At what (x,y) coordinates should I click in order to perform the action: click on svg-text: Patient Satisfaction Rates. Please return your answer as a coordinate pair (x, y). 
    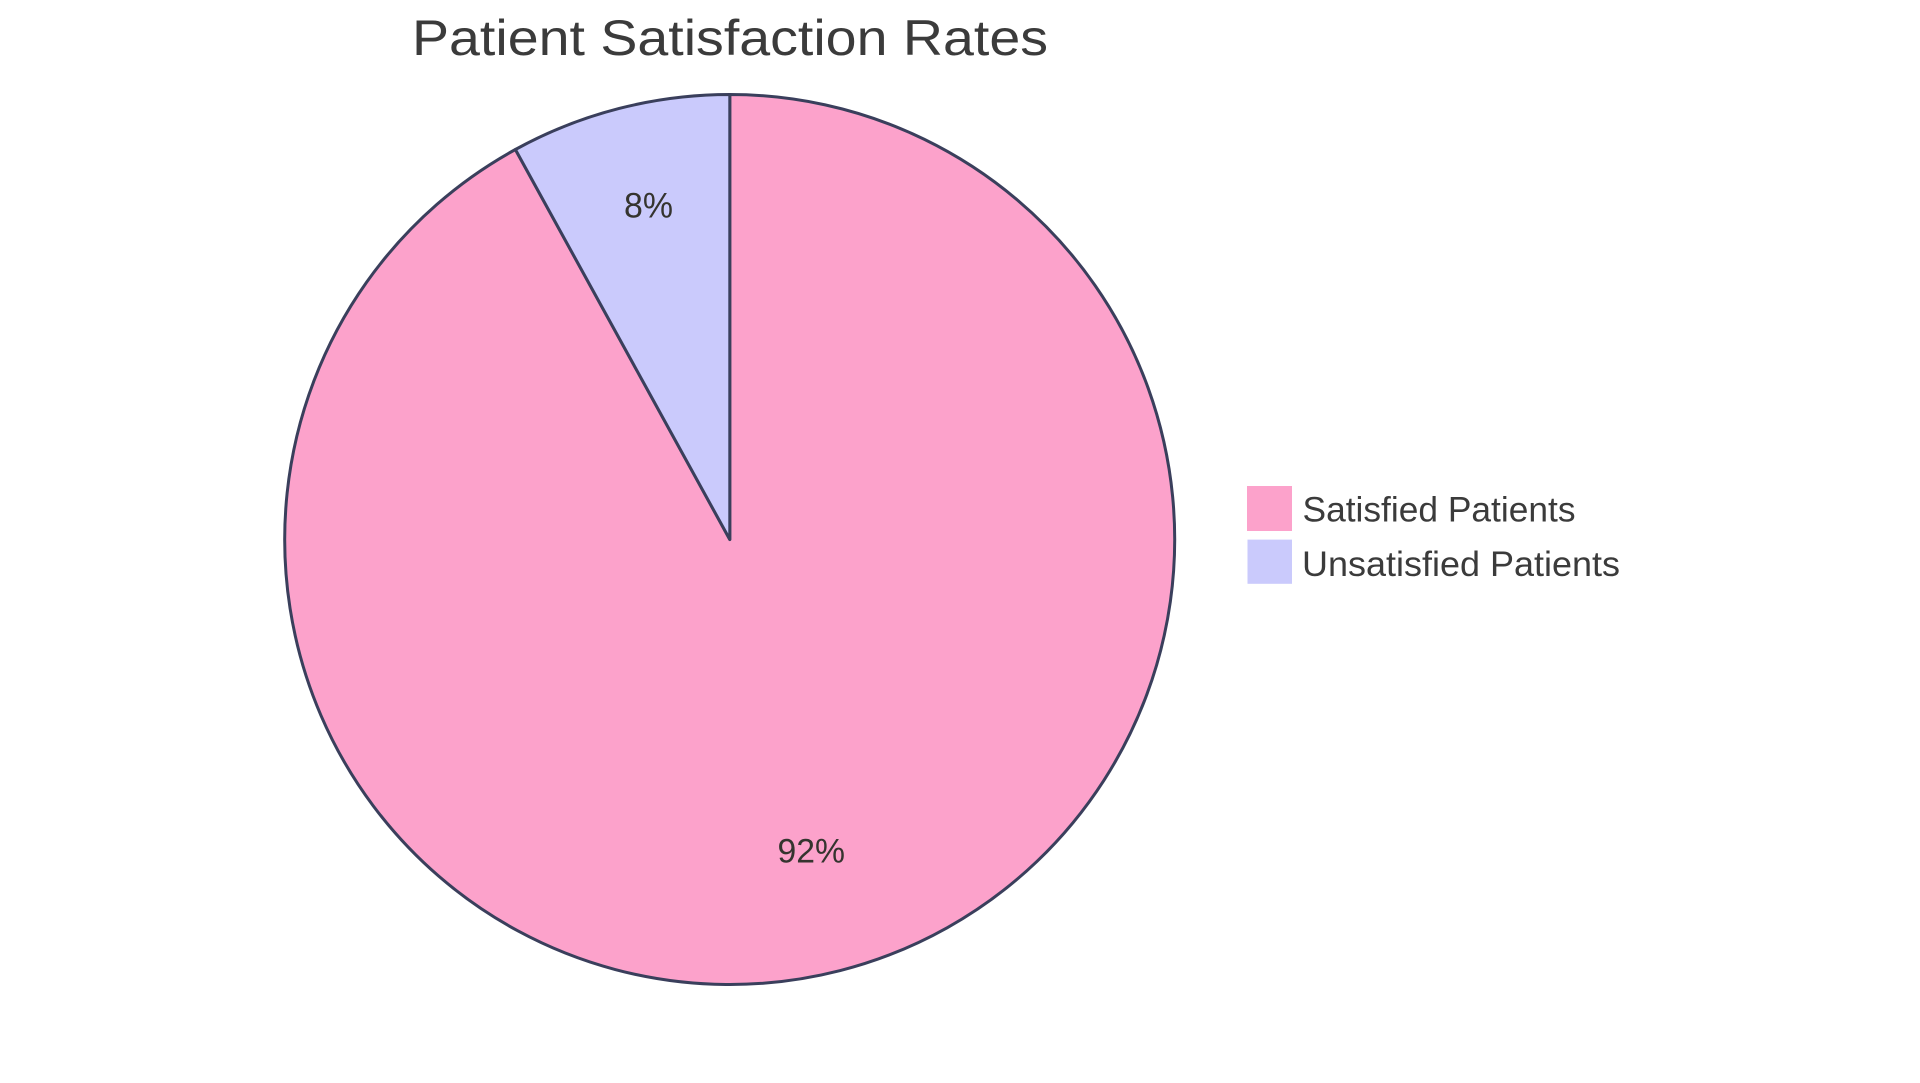
    Looking at the image, I should click on (730, 38).